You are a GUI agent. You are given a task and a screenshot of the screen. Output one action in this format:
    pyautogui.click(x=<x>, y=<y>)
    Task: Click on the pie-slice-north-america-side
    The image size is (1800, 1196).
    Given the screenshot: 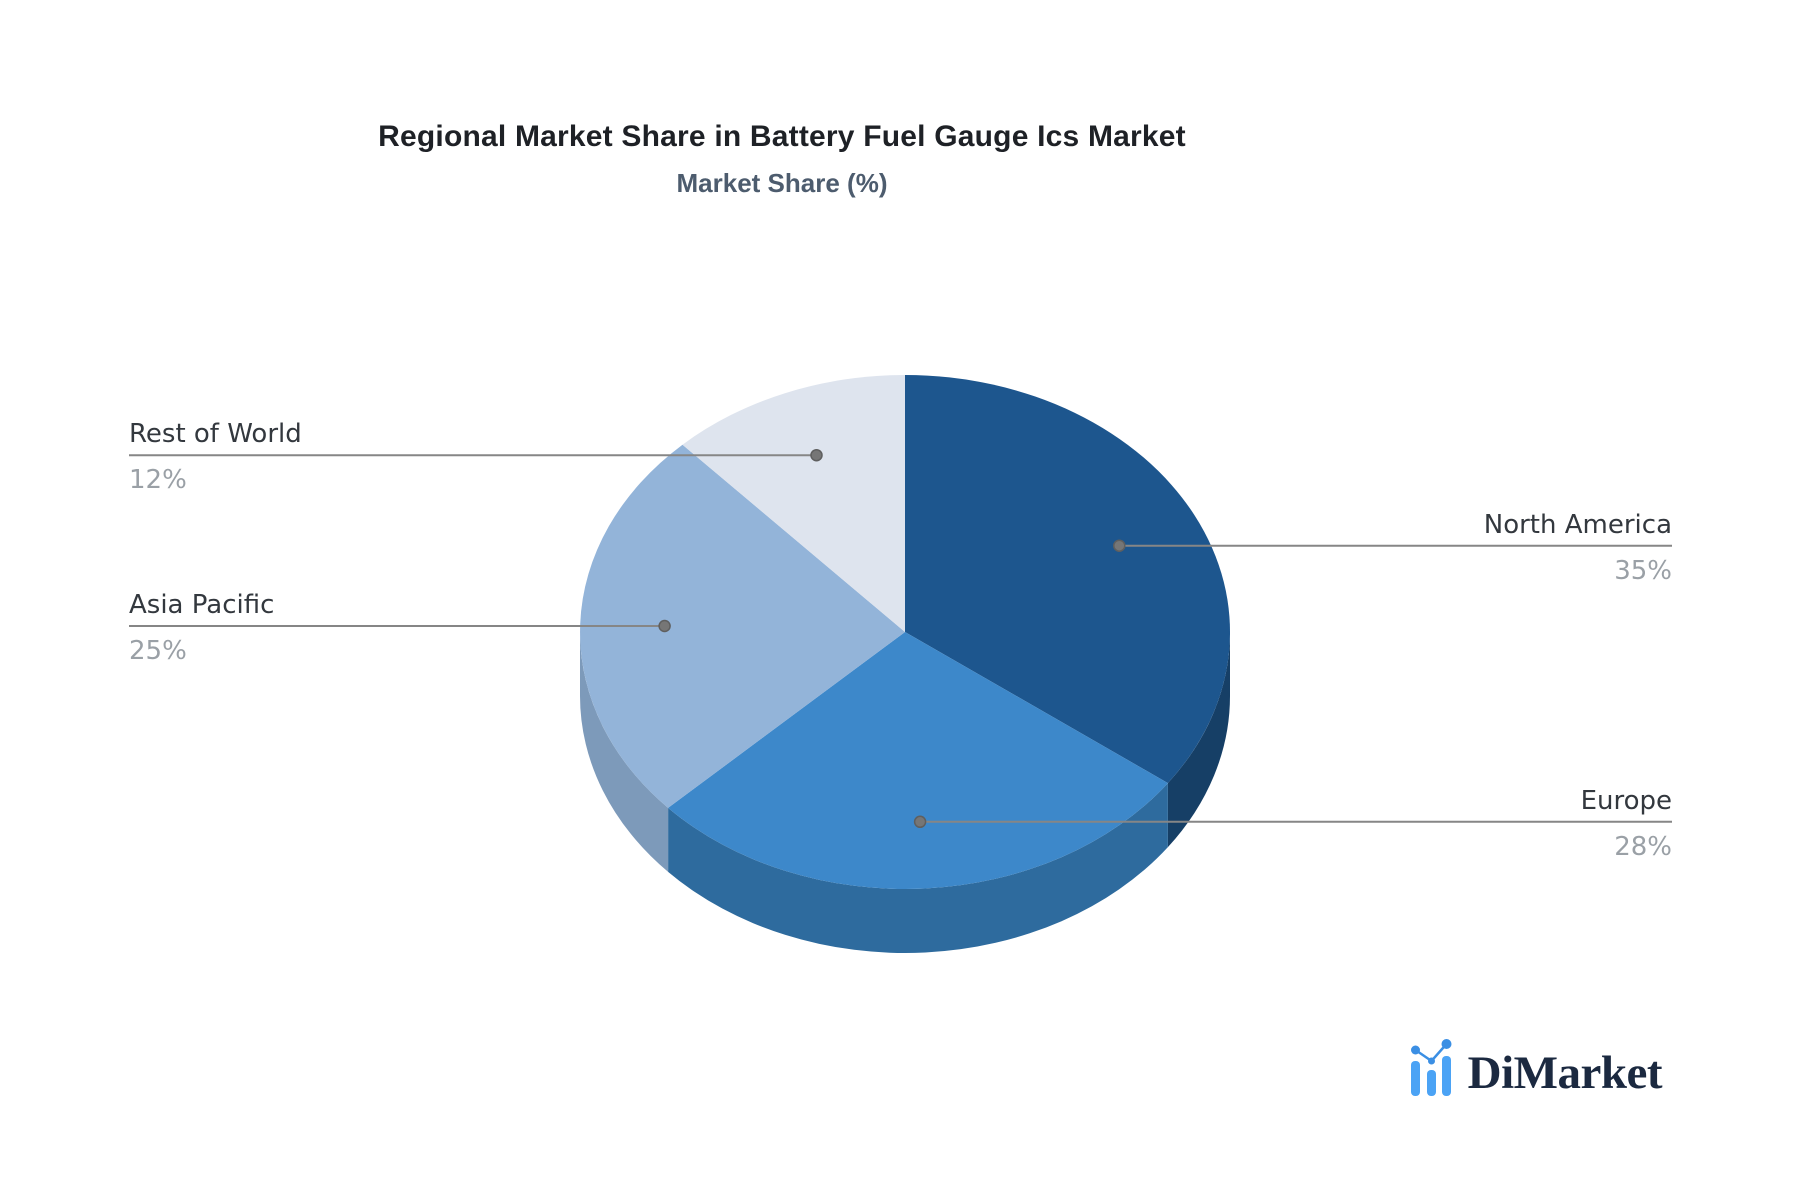 What is the action you would take?
    pyautogui.click(x=1198, y=740)
    